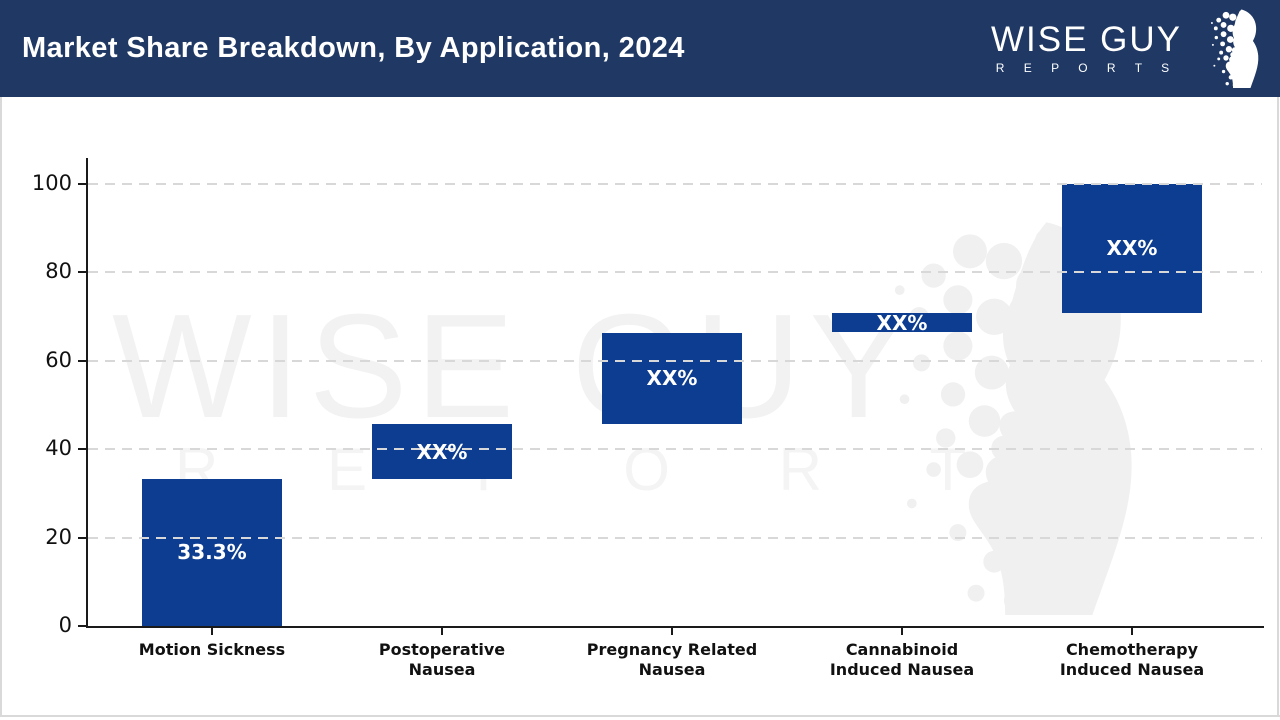  Describe the element at coordinates (1226, 48) in the screenshot. I see `wiseguy-head-icon` at that location.